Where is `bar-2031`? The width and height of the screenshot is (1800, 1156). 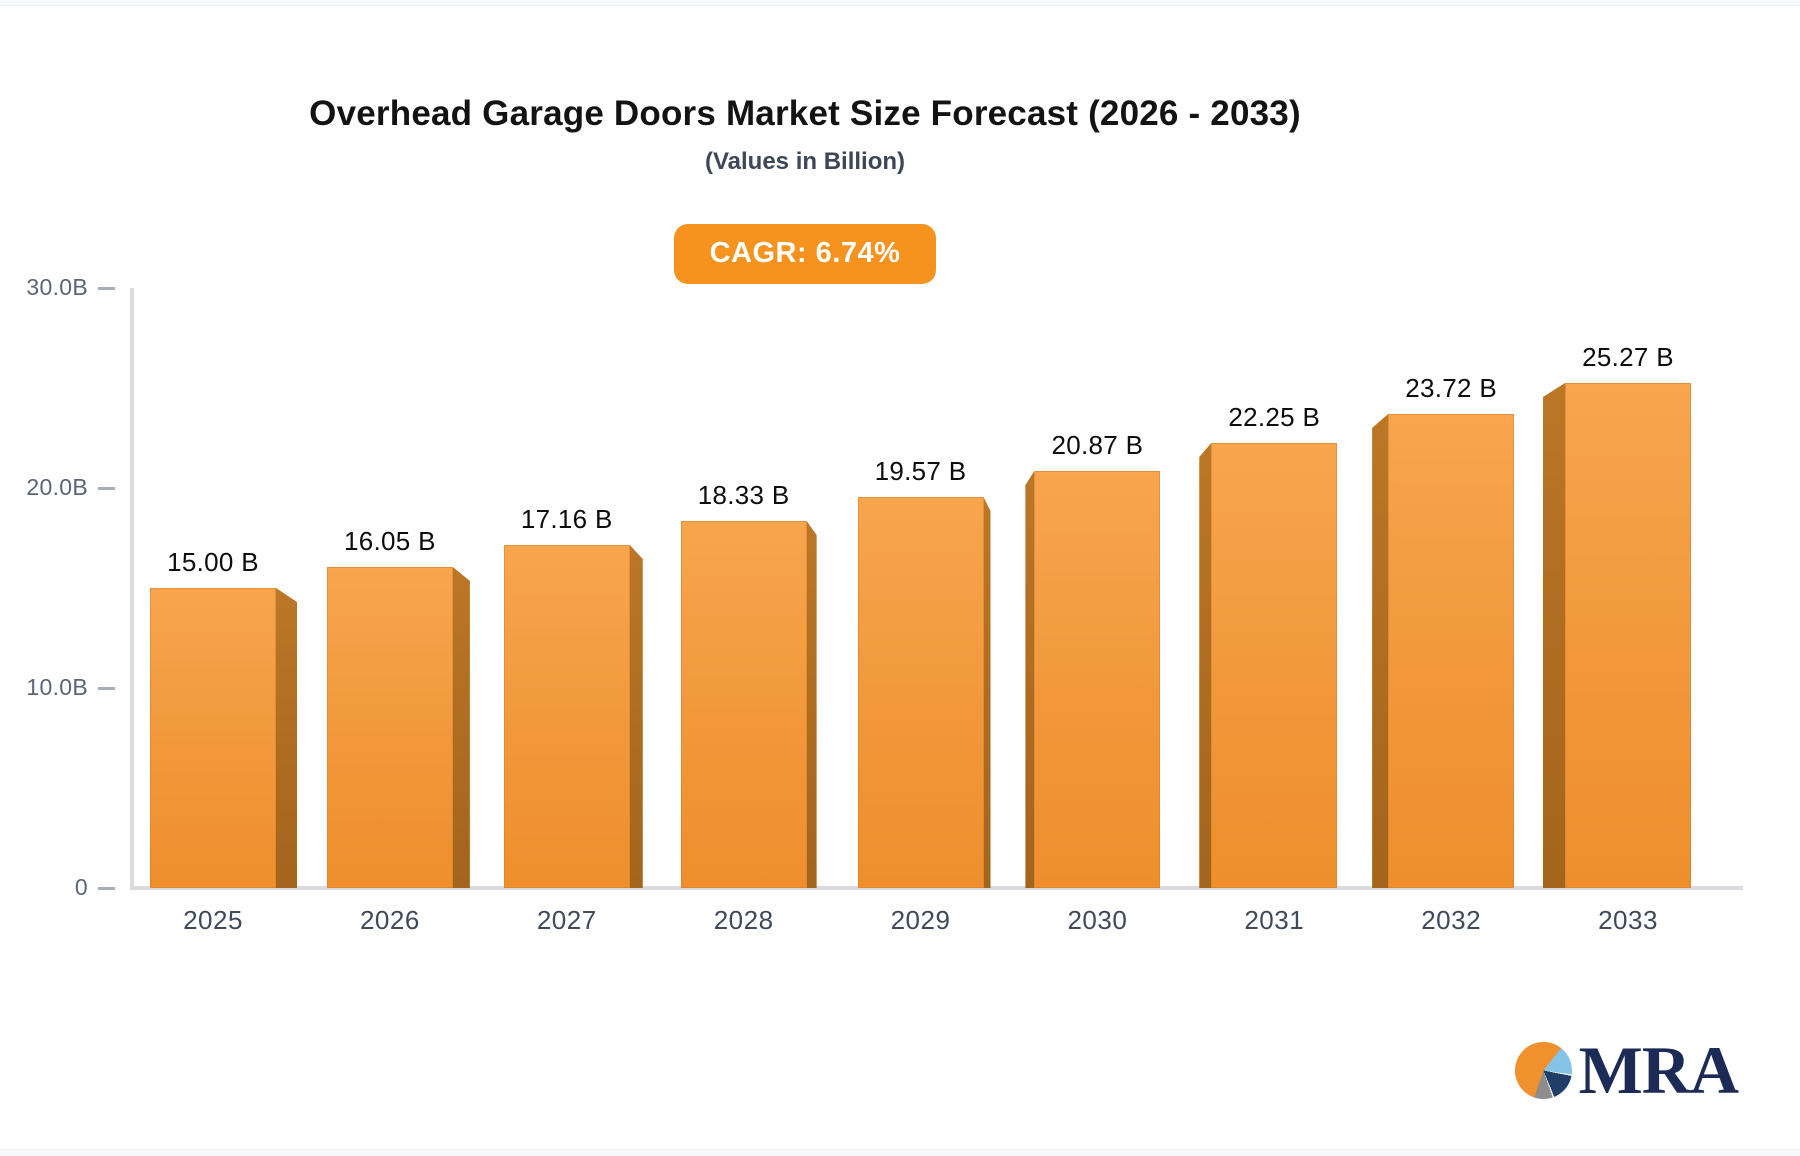 bar-2031 is located at coordinates (1274, 665).